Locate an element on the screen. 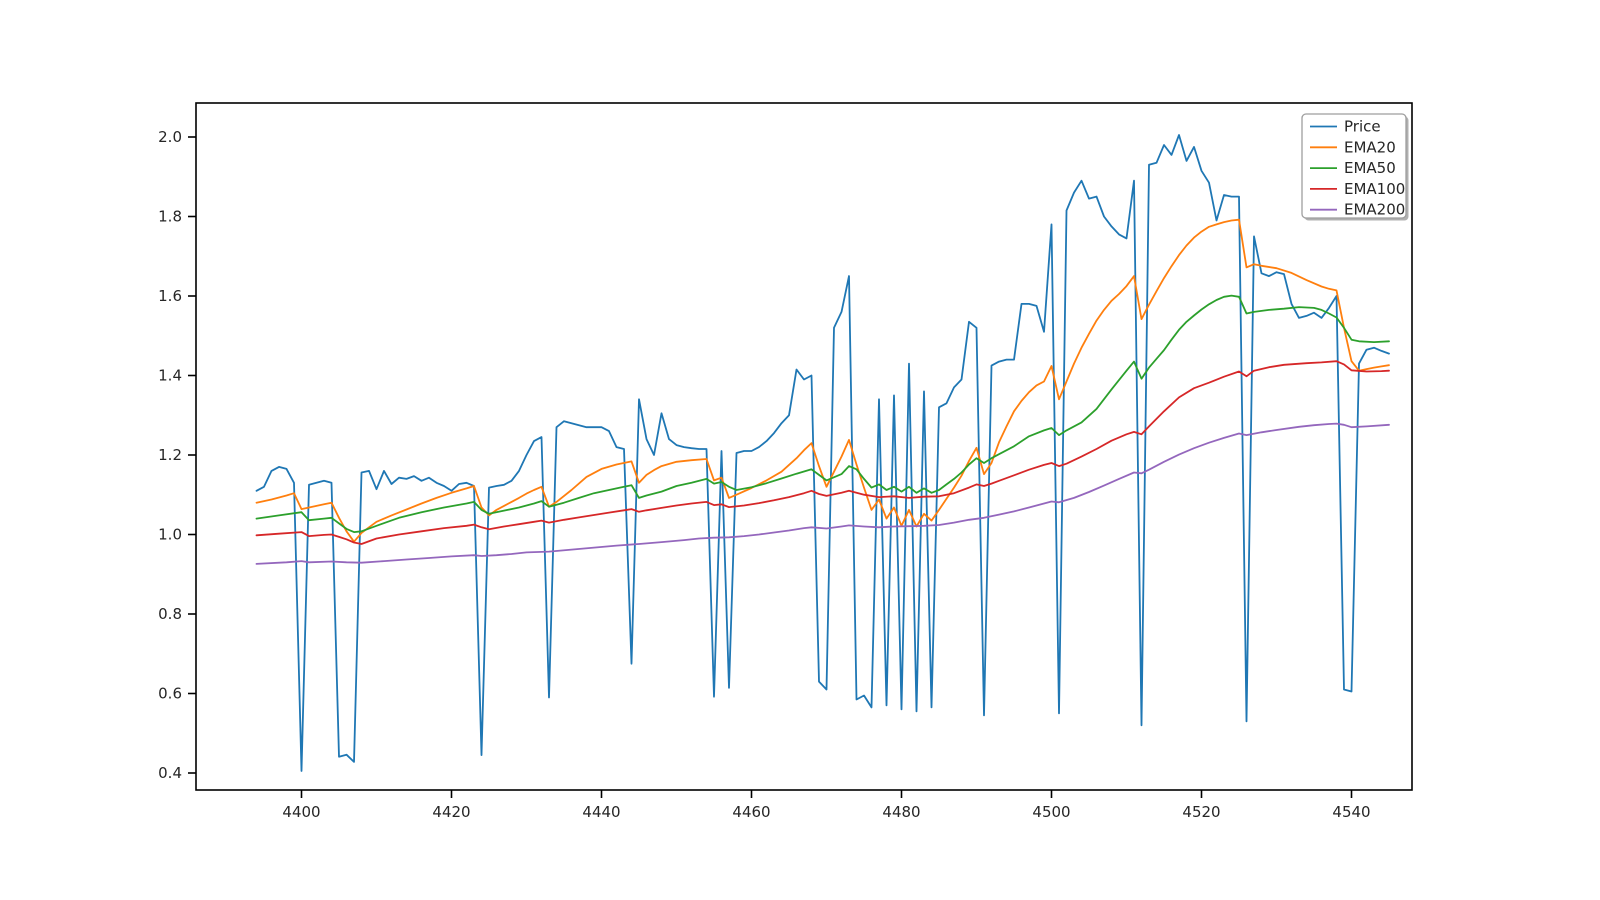 The image size is (1600, 900). x-tick-label: 4480 is located at coordinates (901, 812).